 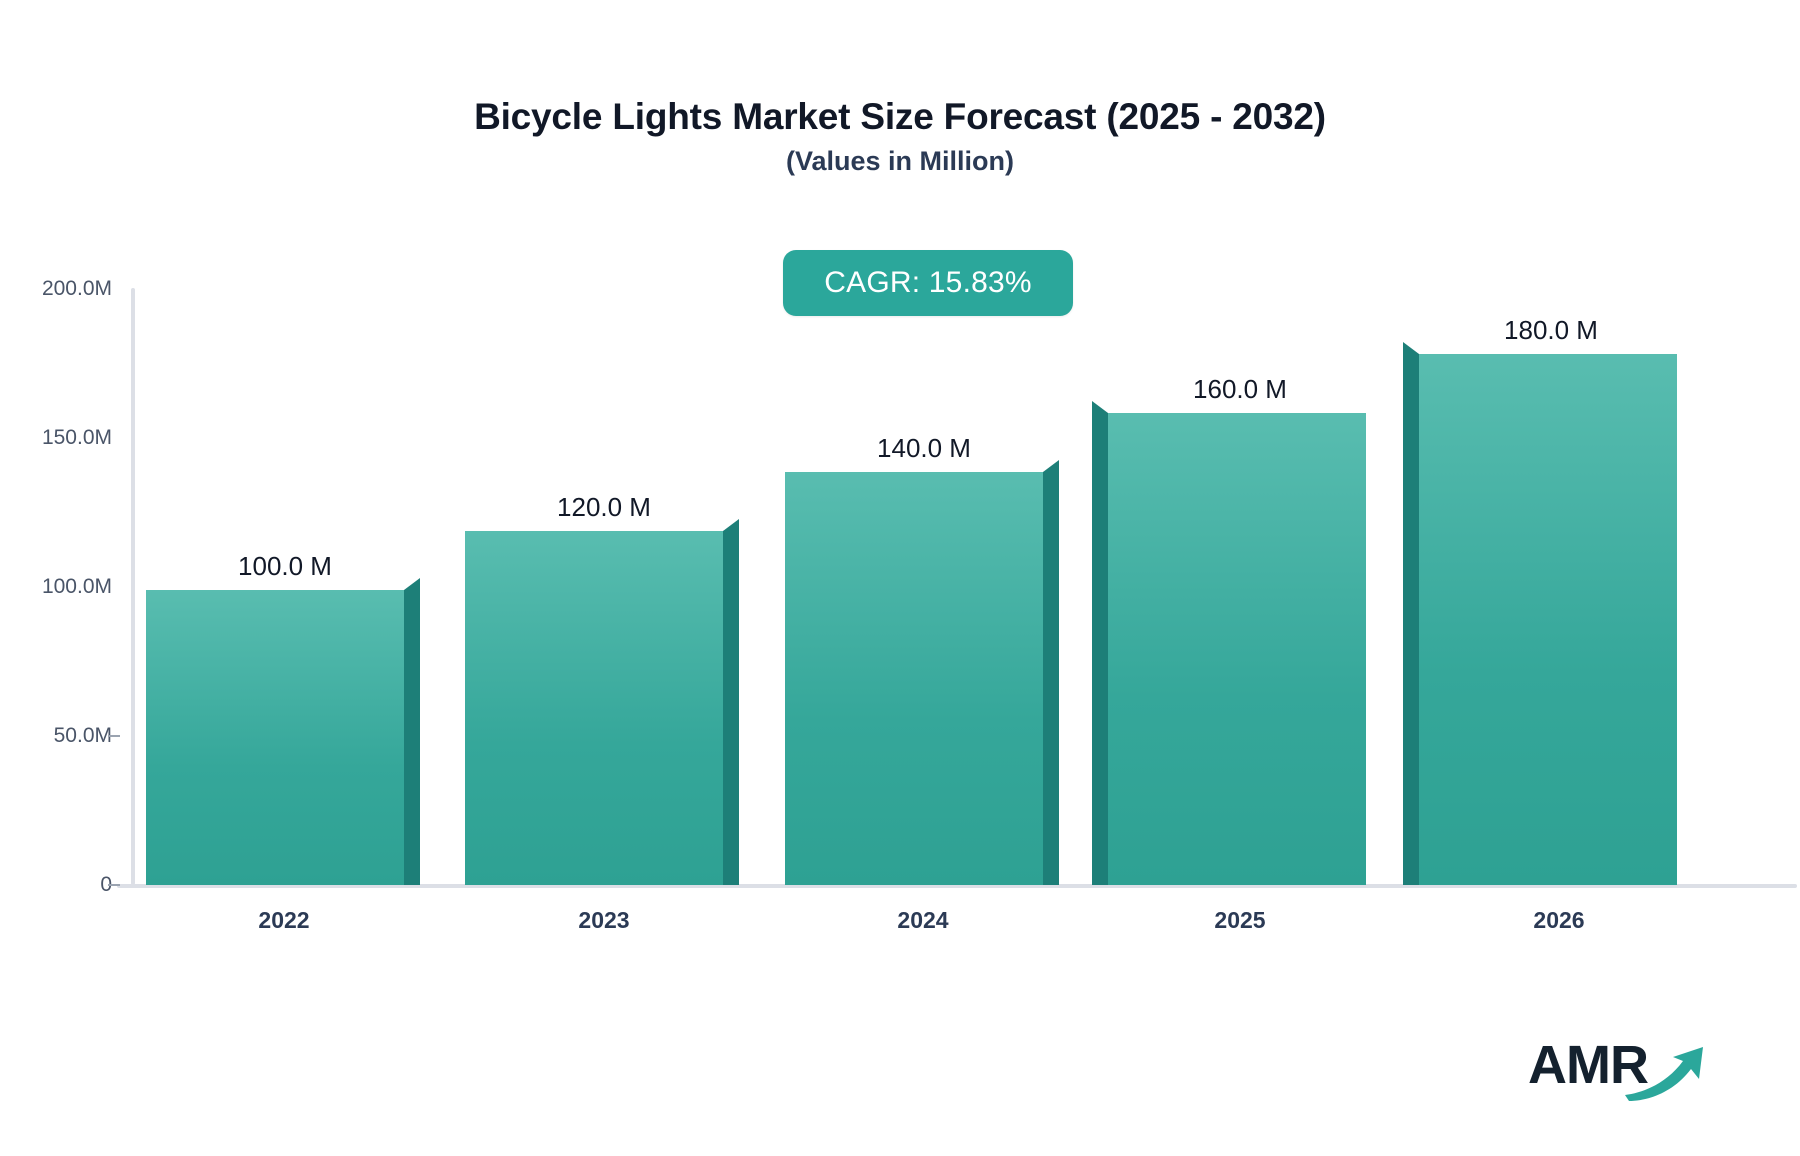 What do you see at coordinates (106, 884) in the screenshot?
I see `y-tick-label-0: 0` at bounding box center [106, 884].